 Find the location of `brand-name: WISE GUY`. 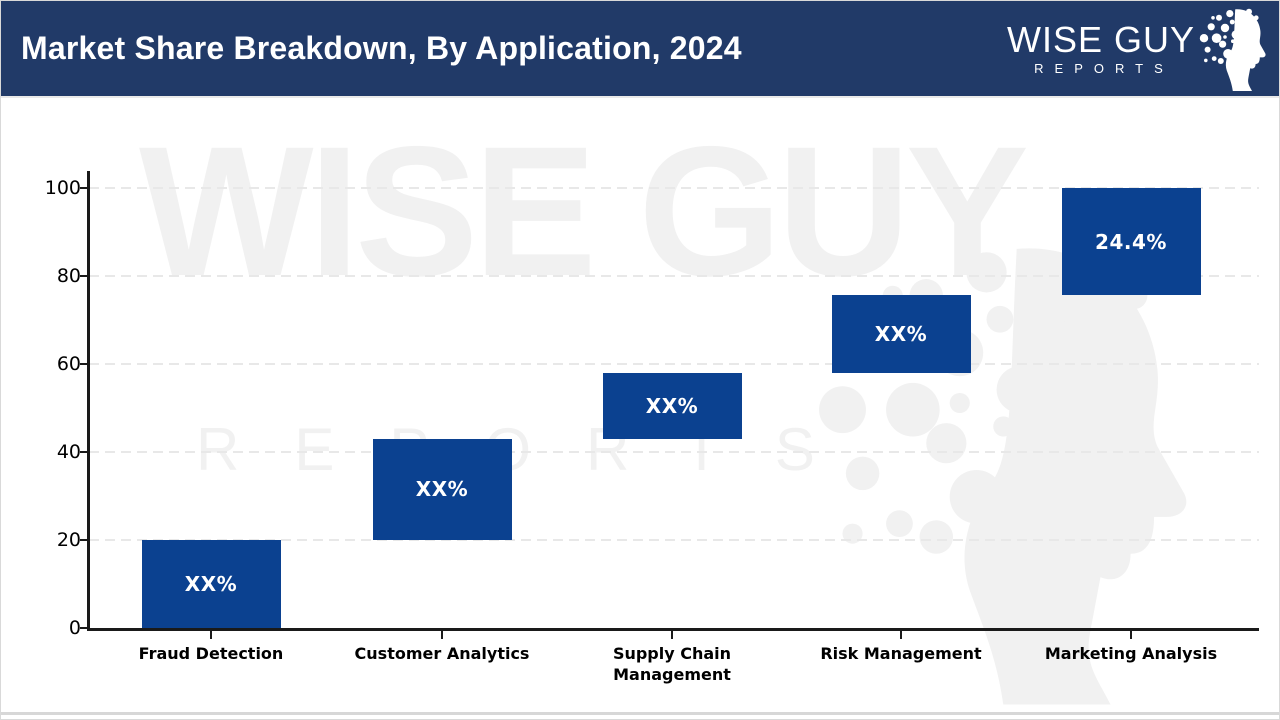

brand-name: WISE GUY is located at coordinates (1100, 39).